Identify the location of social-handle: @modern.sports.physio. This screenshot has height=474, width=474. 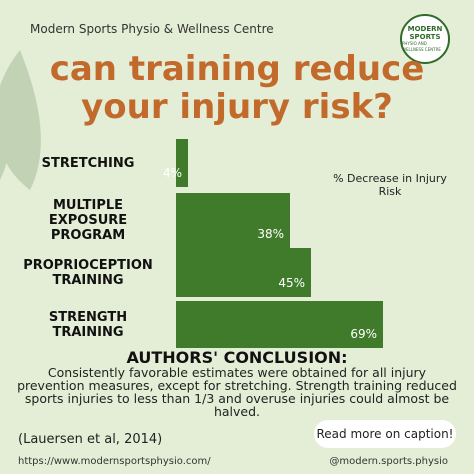
(388, 461).